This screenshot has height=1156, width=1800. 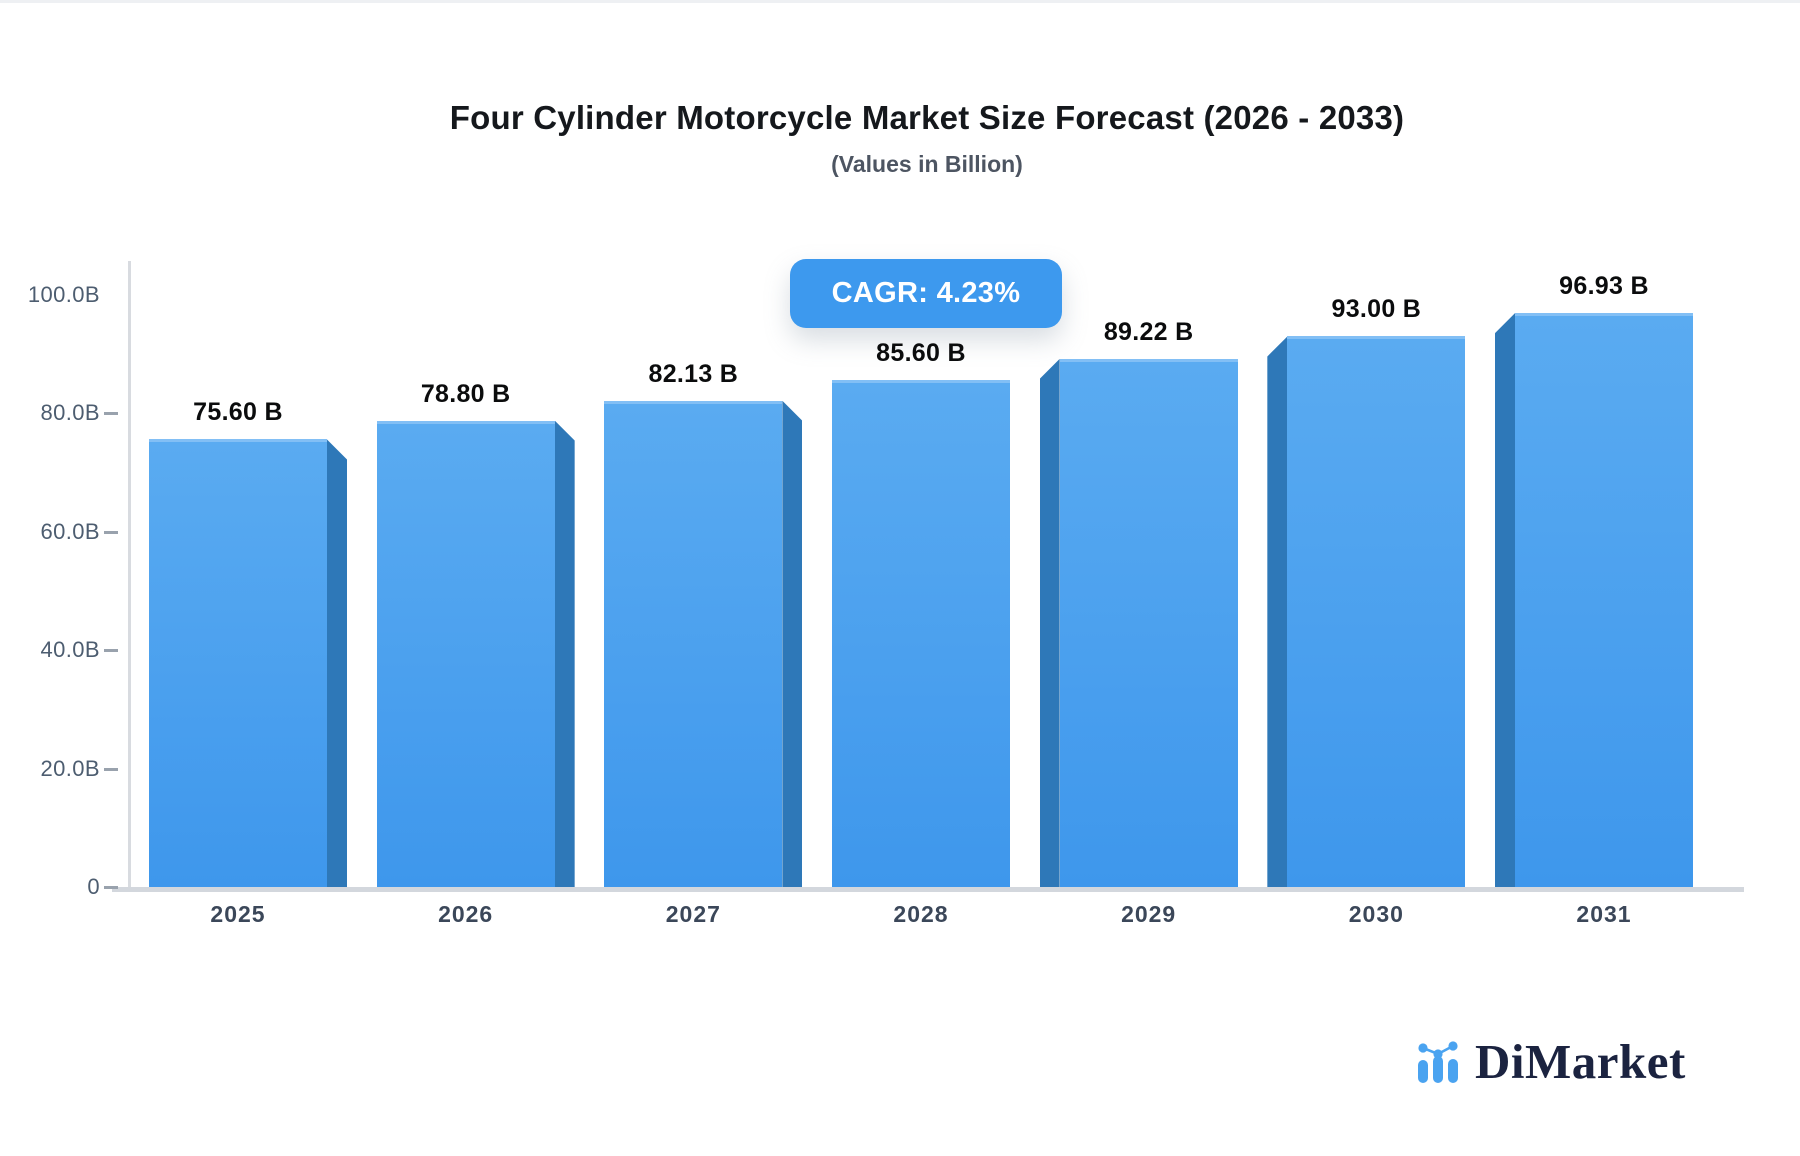 I want to click on bar-value-label: 85.60 B, so click(x=921, y=353).